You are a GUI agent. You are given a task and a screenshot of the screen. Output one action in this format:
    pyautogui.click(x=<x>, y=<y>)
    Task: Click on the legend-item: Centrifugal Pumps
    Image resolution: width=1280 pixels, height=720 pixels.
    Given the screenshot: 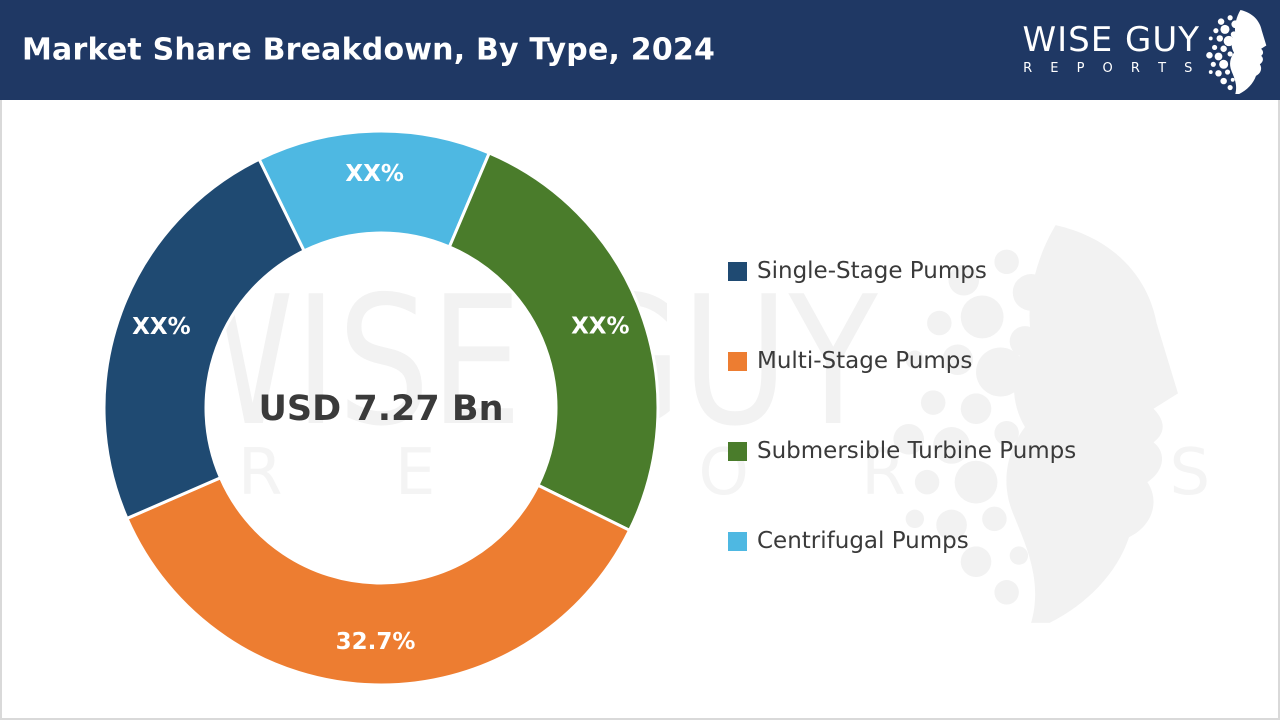 What is the action you would take?
    pyautogui.click(x=902, y=541)
    